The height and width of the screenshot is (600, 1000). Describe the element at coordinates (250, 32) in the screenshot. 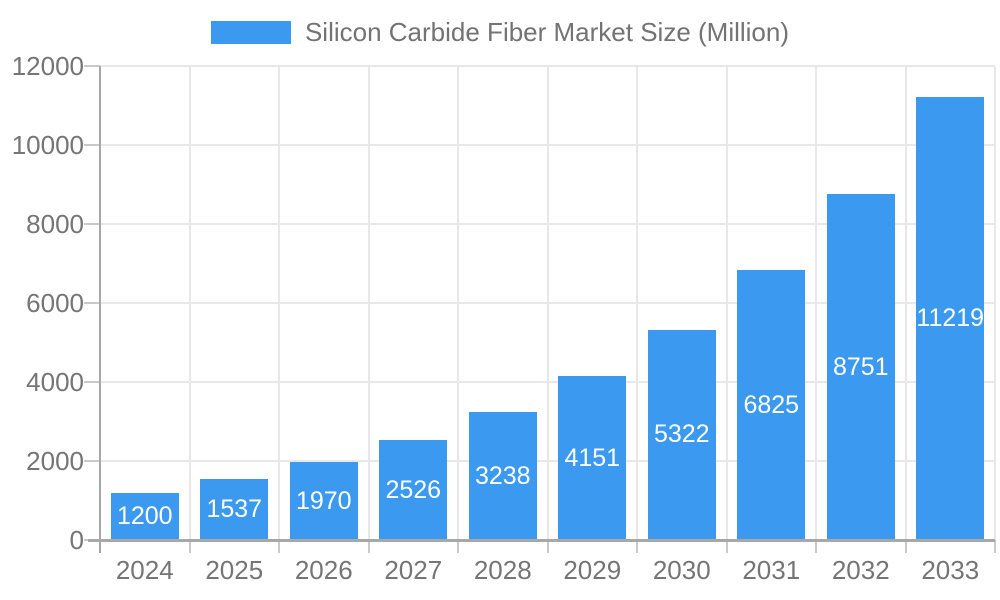

I see `legend-swatch` at that location.